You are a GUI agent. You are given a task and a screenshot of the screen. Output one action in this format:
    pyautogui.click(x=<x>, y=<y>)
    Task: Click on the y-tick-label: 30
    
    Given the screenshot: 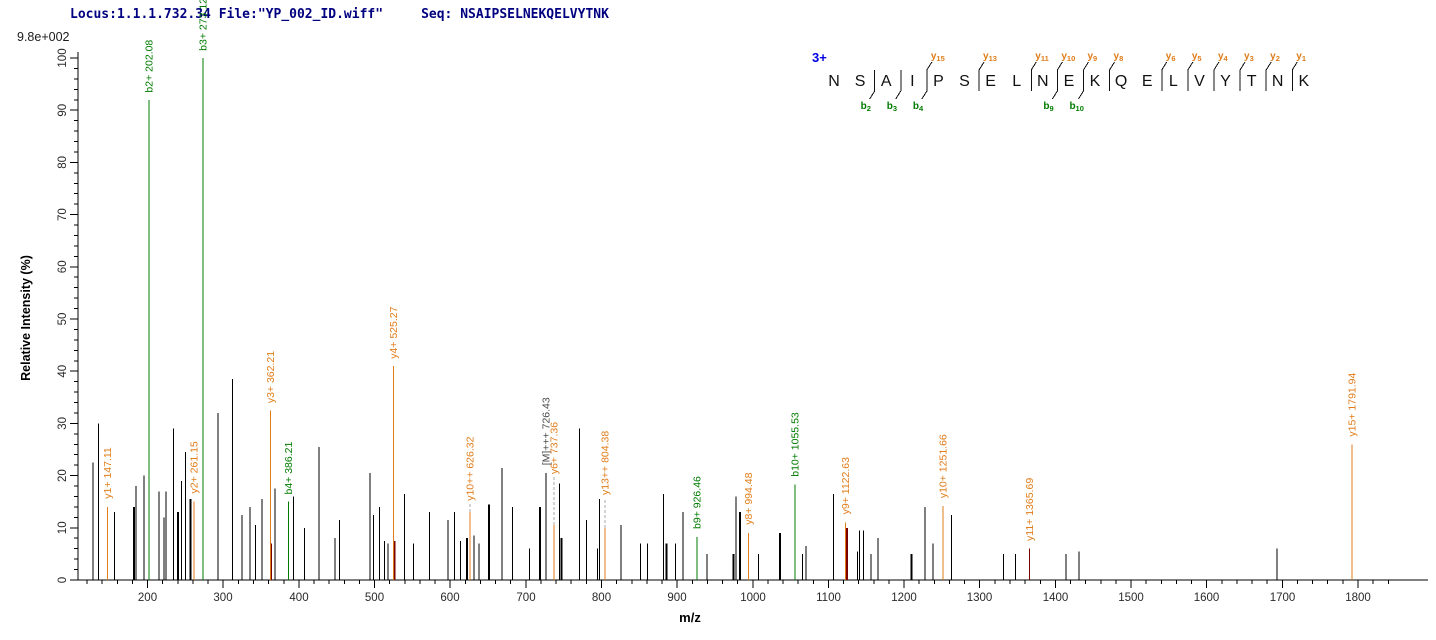 What is the action you would take?
    pyautogui.click(x=63, y=423)
    